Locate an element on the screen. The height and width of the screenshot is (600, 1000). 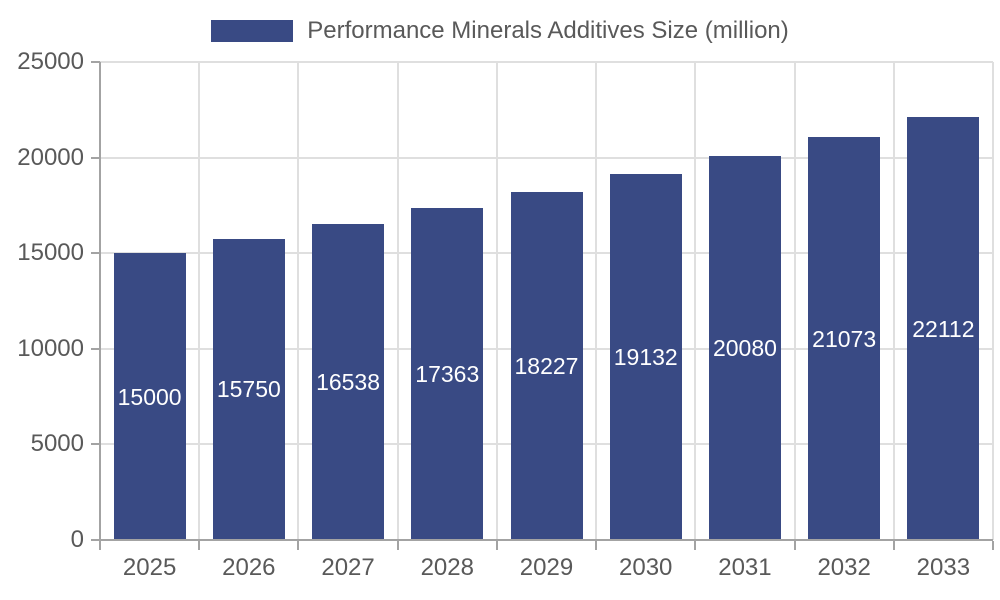
x-axis-line is located at coordinates (546, 540).